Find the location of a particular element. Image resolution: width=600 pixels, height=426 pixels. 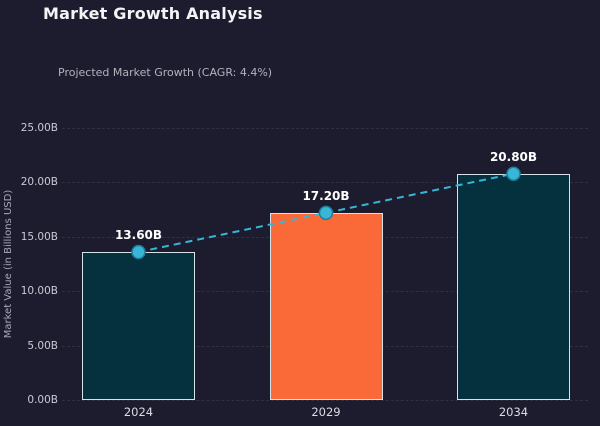

y-tick-label: 10.00B is located at coordinates (39, 291).